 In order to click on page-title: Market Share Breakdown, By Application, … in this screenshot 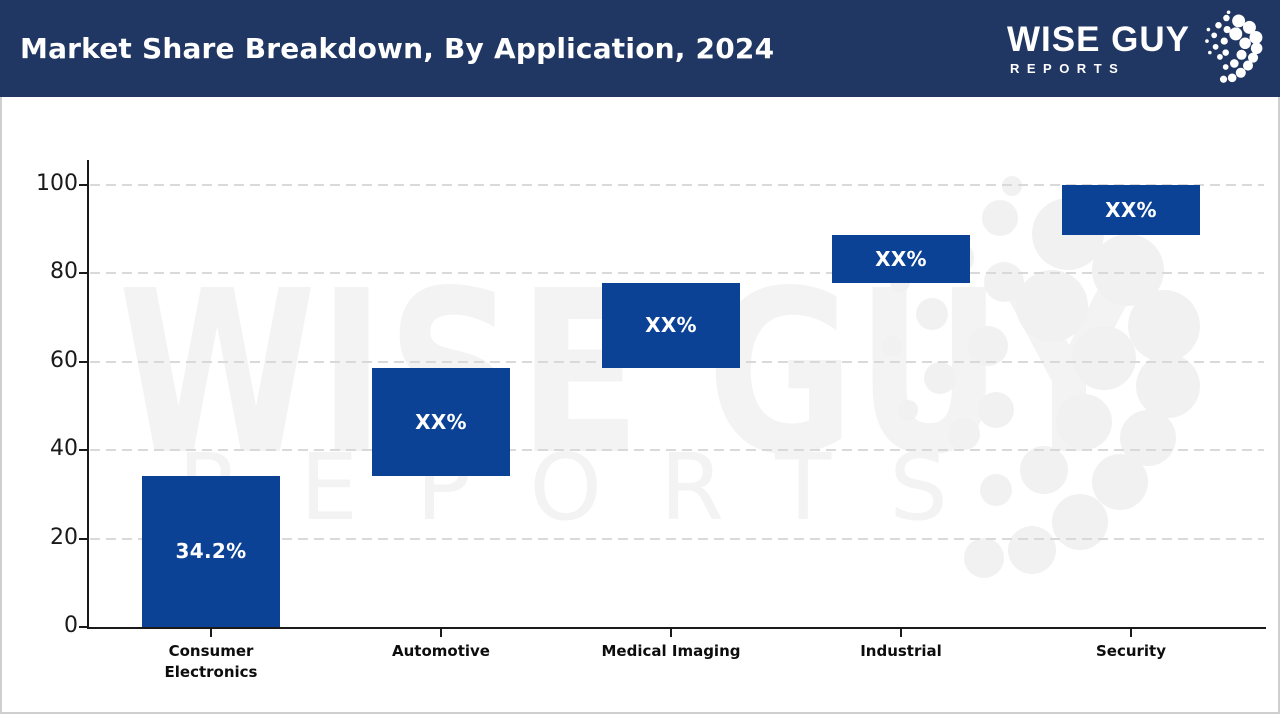, I will do `click(397, 48)`.